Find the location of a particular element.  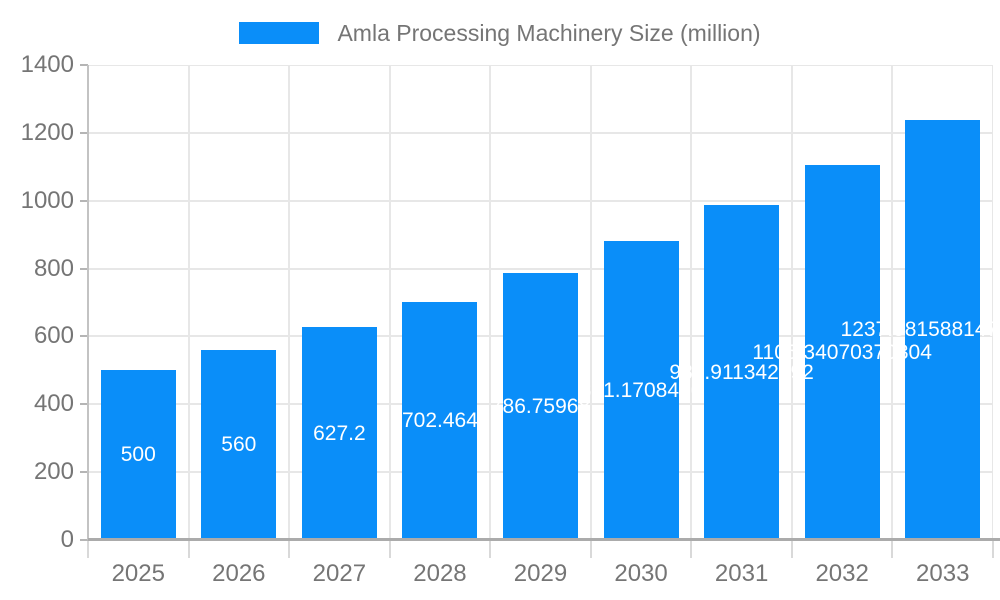

bar-value-label: 786.75968 is located at coordinates (540, 406).